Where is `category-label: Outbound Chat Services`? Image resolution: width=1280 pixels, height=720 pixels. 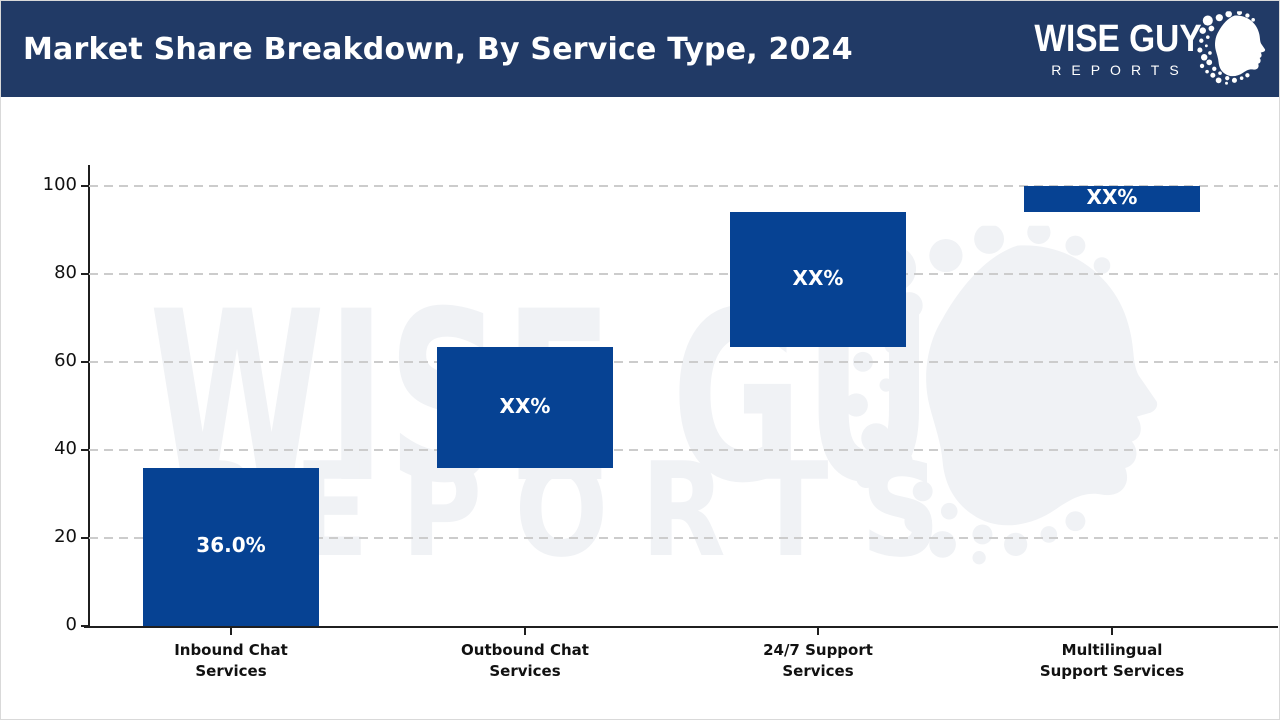 category-label: Outbound Chat Services is located at coordinates (525, 660).